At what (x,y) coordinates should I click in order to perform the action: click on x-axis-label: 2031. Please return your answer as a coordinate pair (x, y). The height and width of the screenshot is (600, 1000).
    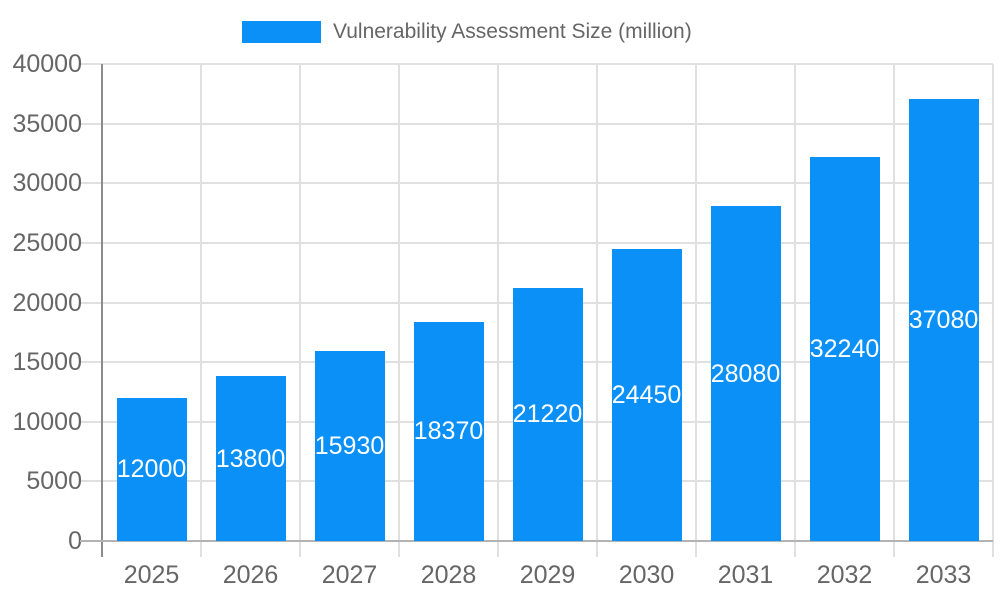
    Looking at the image, I should click on (745, 575).